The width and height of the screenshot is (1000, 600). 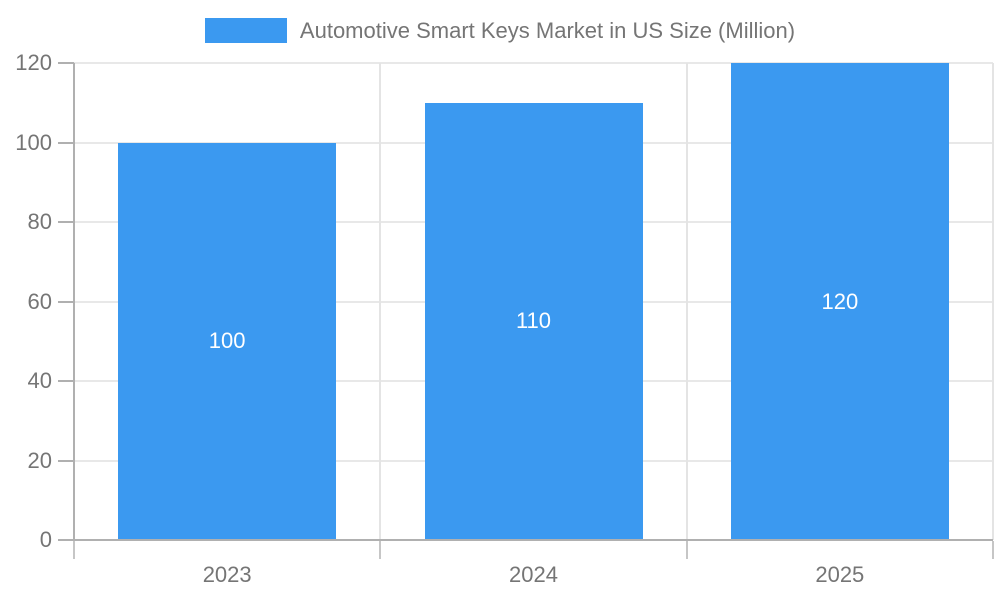 I want to click on legend-swatch, so click(x=245, y=30).